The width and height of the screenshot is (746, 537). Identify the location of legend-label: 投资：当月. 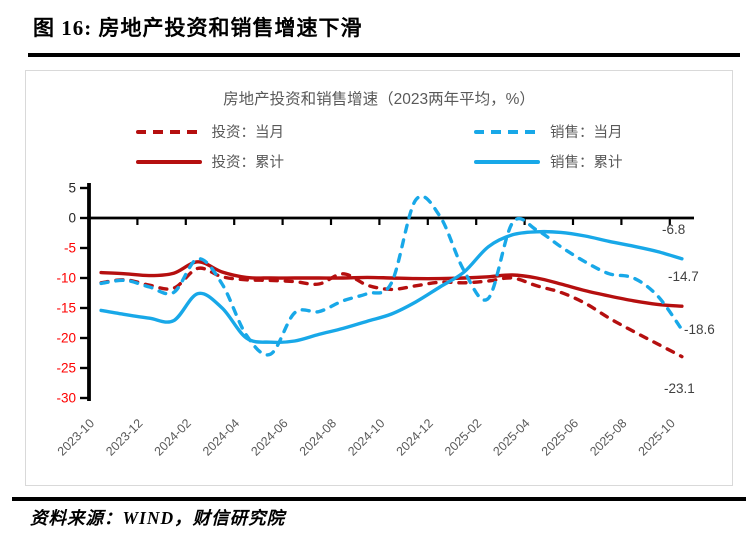
(248, 133).